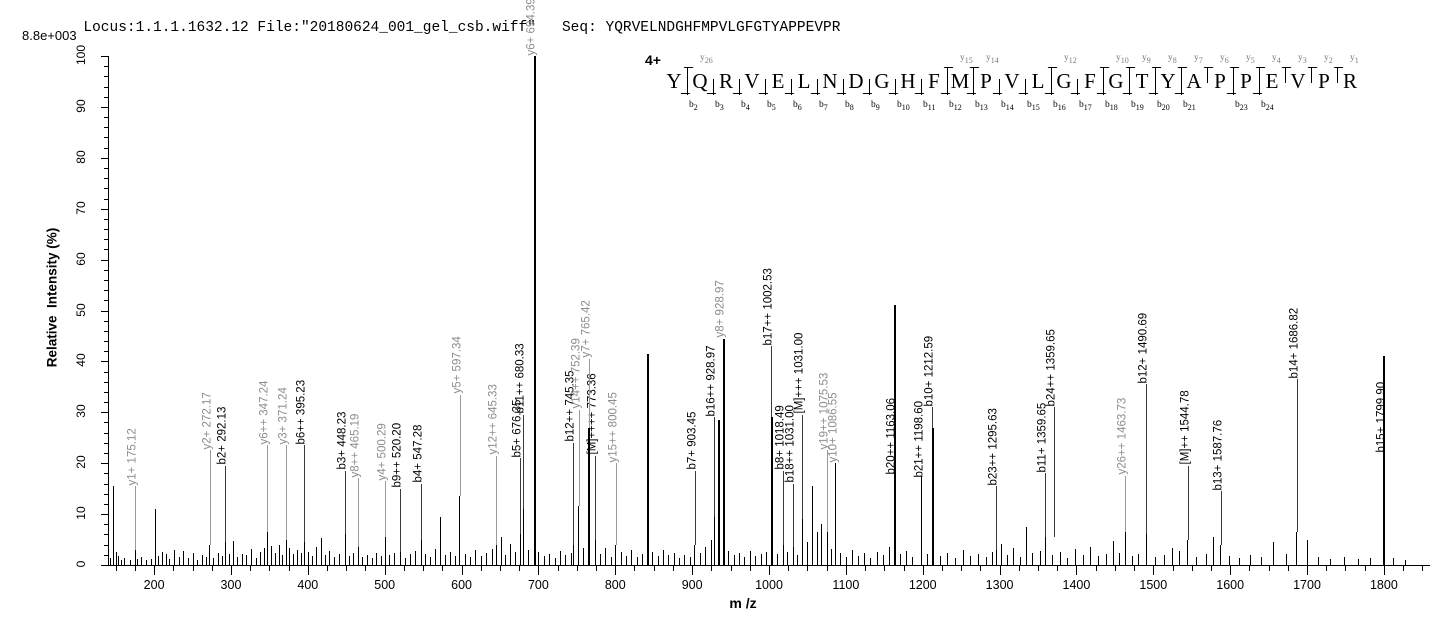 This screenshot has width=1436, height=625. Describe the element at coordinates (875, 89) in the screenshot. I see `sequence-residue: b9 G` at that location.